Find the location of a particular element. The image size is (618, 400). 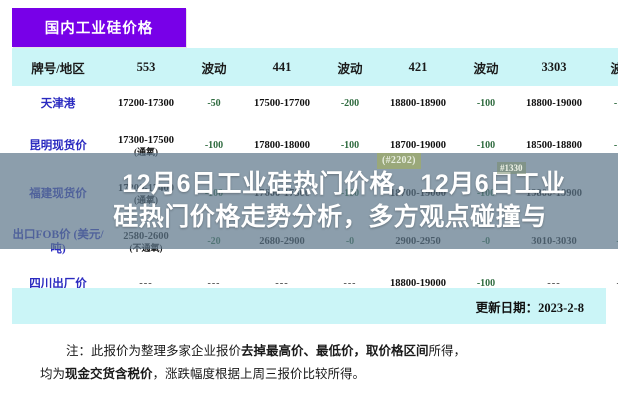

cell-553-price: 17300-17500 (通氧) is located at coordinates (146, 146).